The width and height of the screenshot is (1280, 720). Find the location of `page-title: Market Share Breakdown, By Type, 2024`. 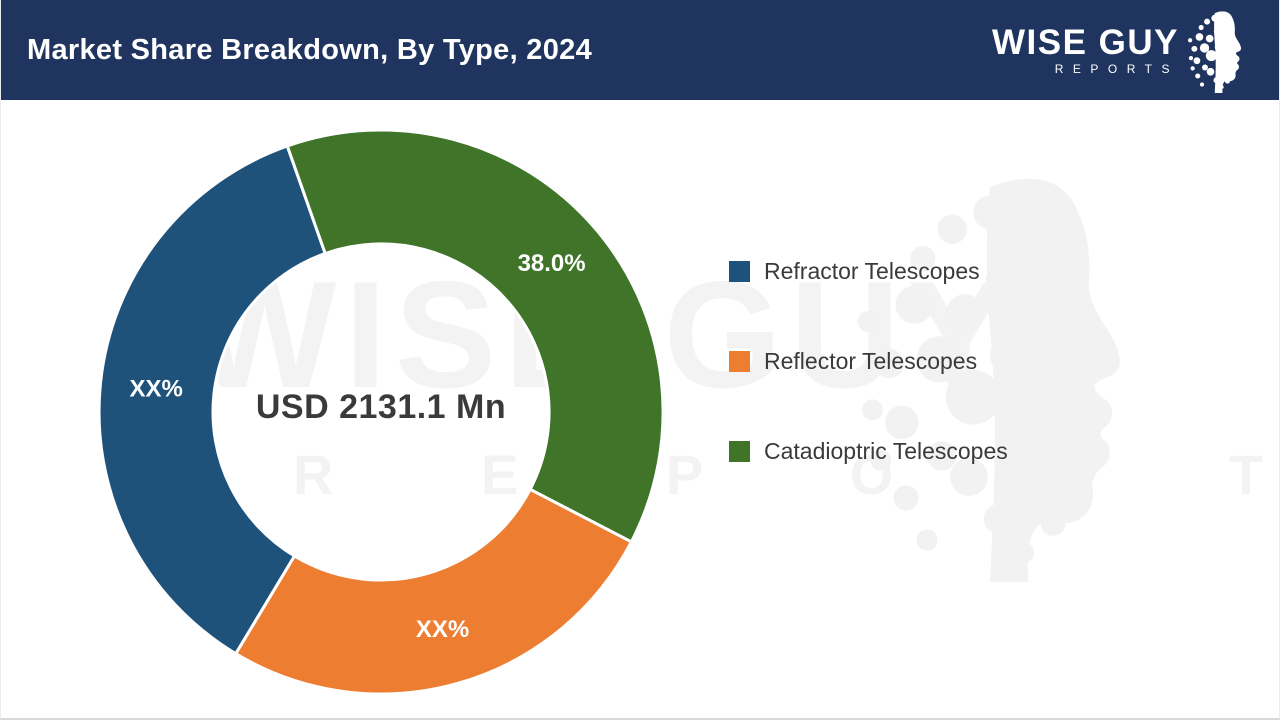

page-title: Market Share Breakdown, By Type, 2024 is located at coordinates (310, 49).